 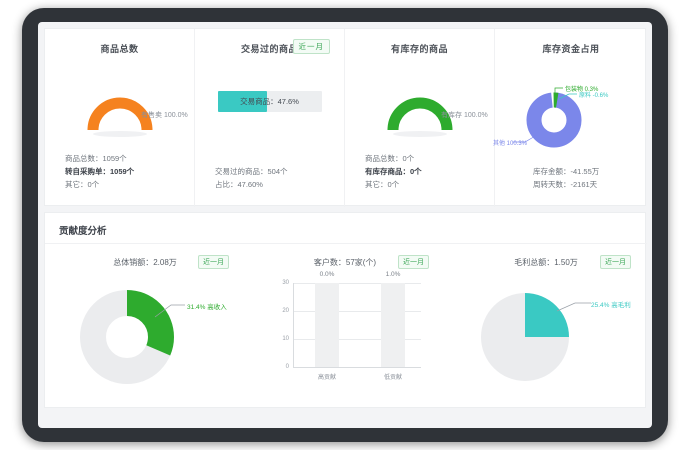 What do you see at coordinates (326, 378) in the screenshot?
I see `x-tick-label: 高贡献` at bounding box center [326, 378].